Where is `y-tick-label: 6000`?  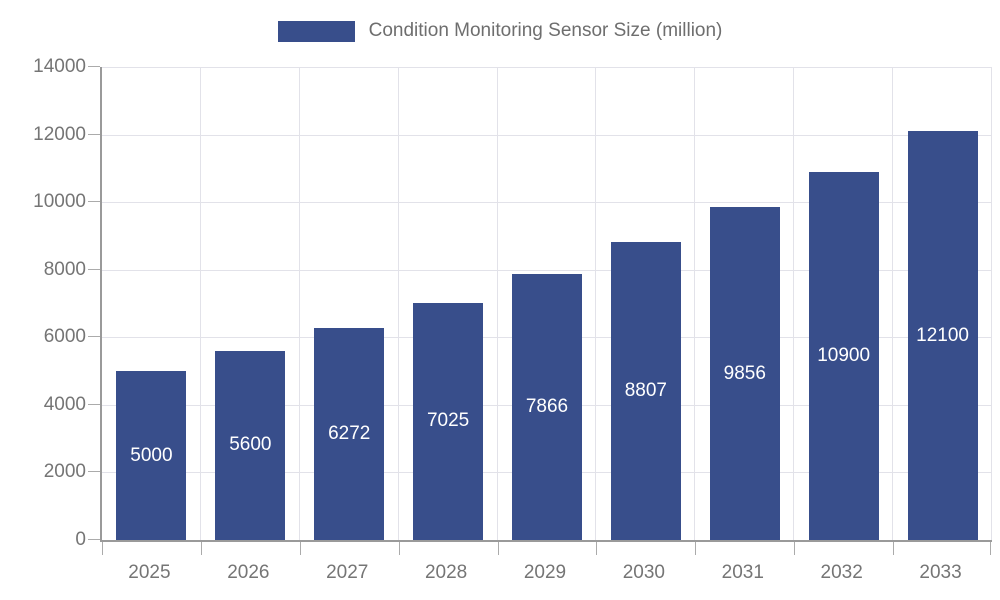 y-tick-label: 6000 is located at coordinates (64, 337).